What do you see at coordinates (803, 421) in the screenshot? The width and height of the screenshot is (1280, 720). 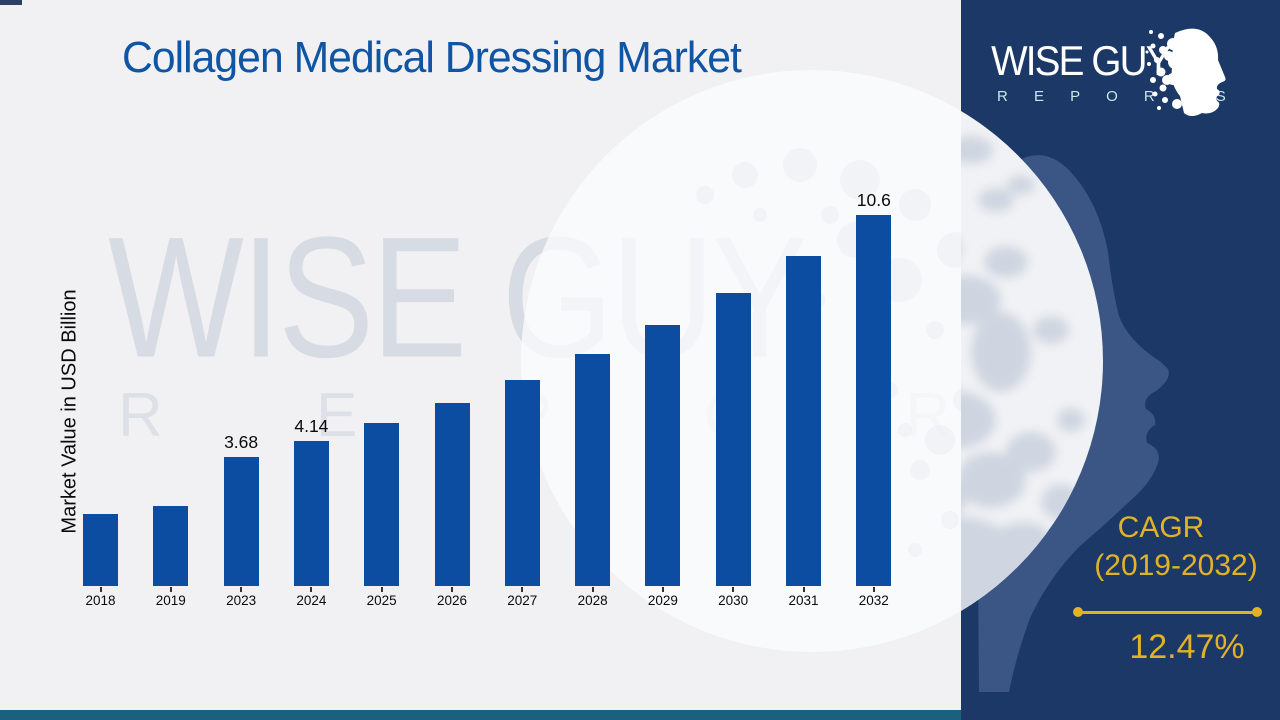 I see `bar-2031` at bounding box center [803, 421].